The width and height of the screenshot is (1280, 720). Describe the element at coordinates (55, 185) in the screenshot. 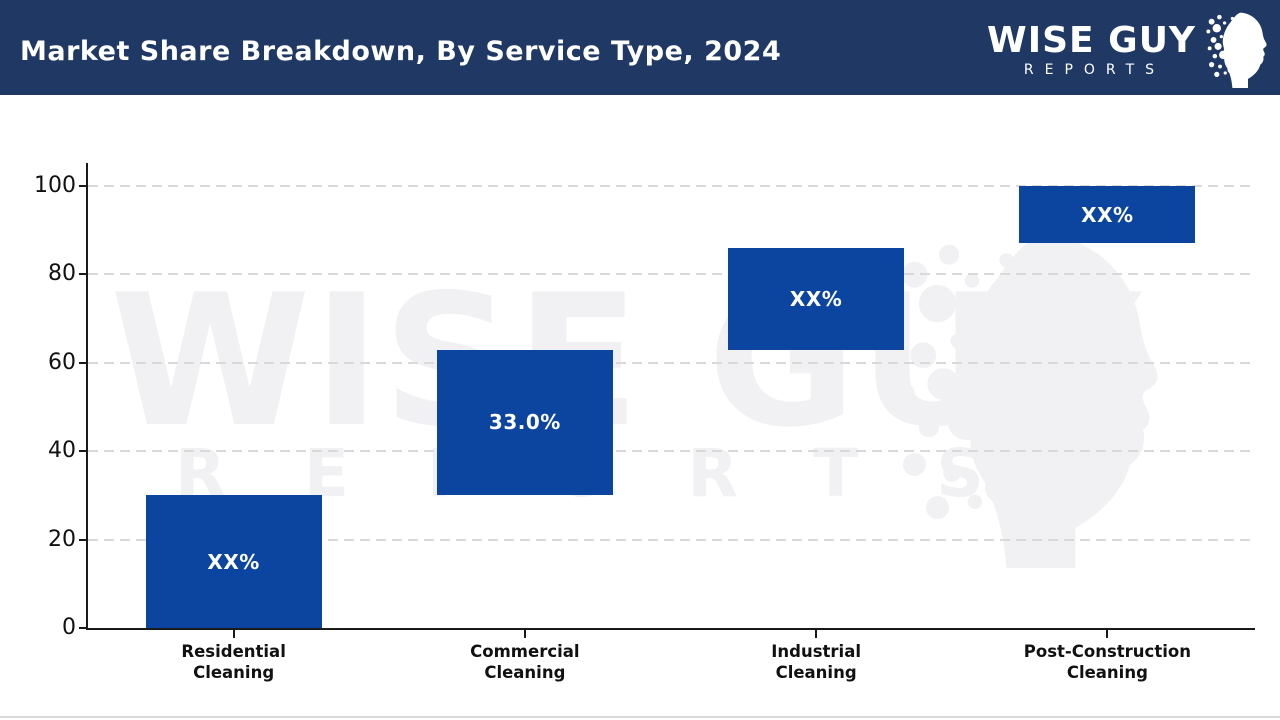

I see `y-tick-label: 100` at that location.